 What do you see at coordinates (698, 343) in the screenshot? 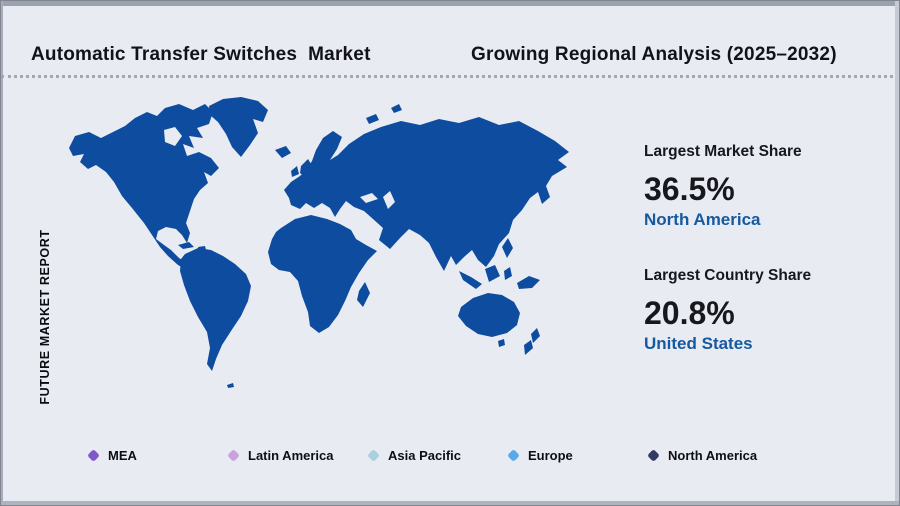
I see `stat-region: United States` at bounding box center [698, 343].